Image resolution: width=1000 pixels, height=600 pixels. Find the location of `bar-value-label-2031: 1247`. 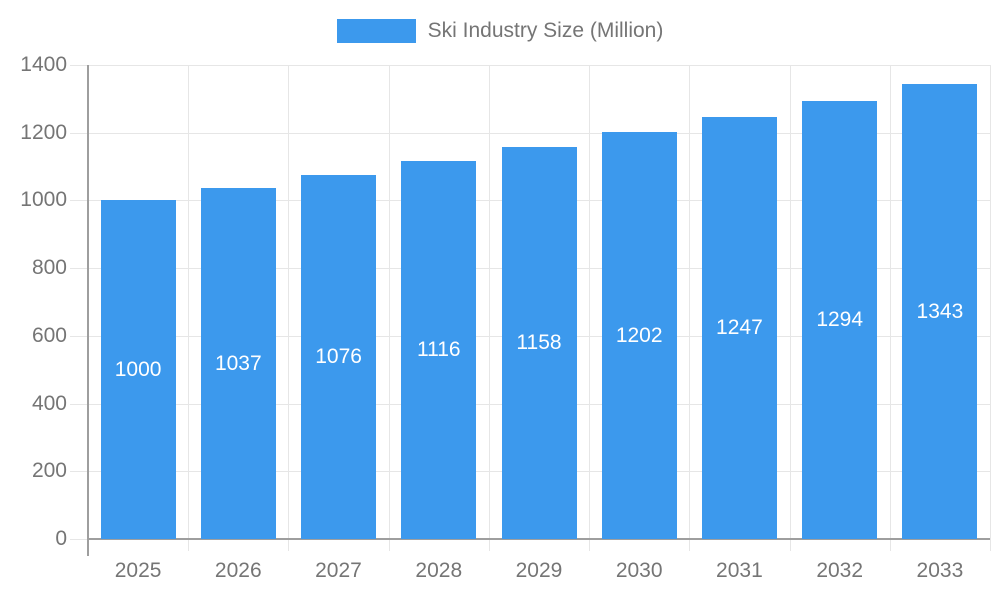

bar-value-label-2031: 1247 is located at coordinates (739, 327).